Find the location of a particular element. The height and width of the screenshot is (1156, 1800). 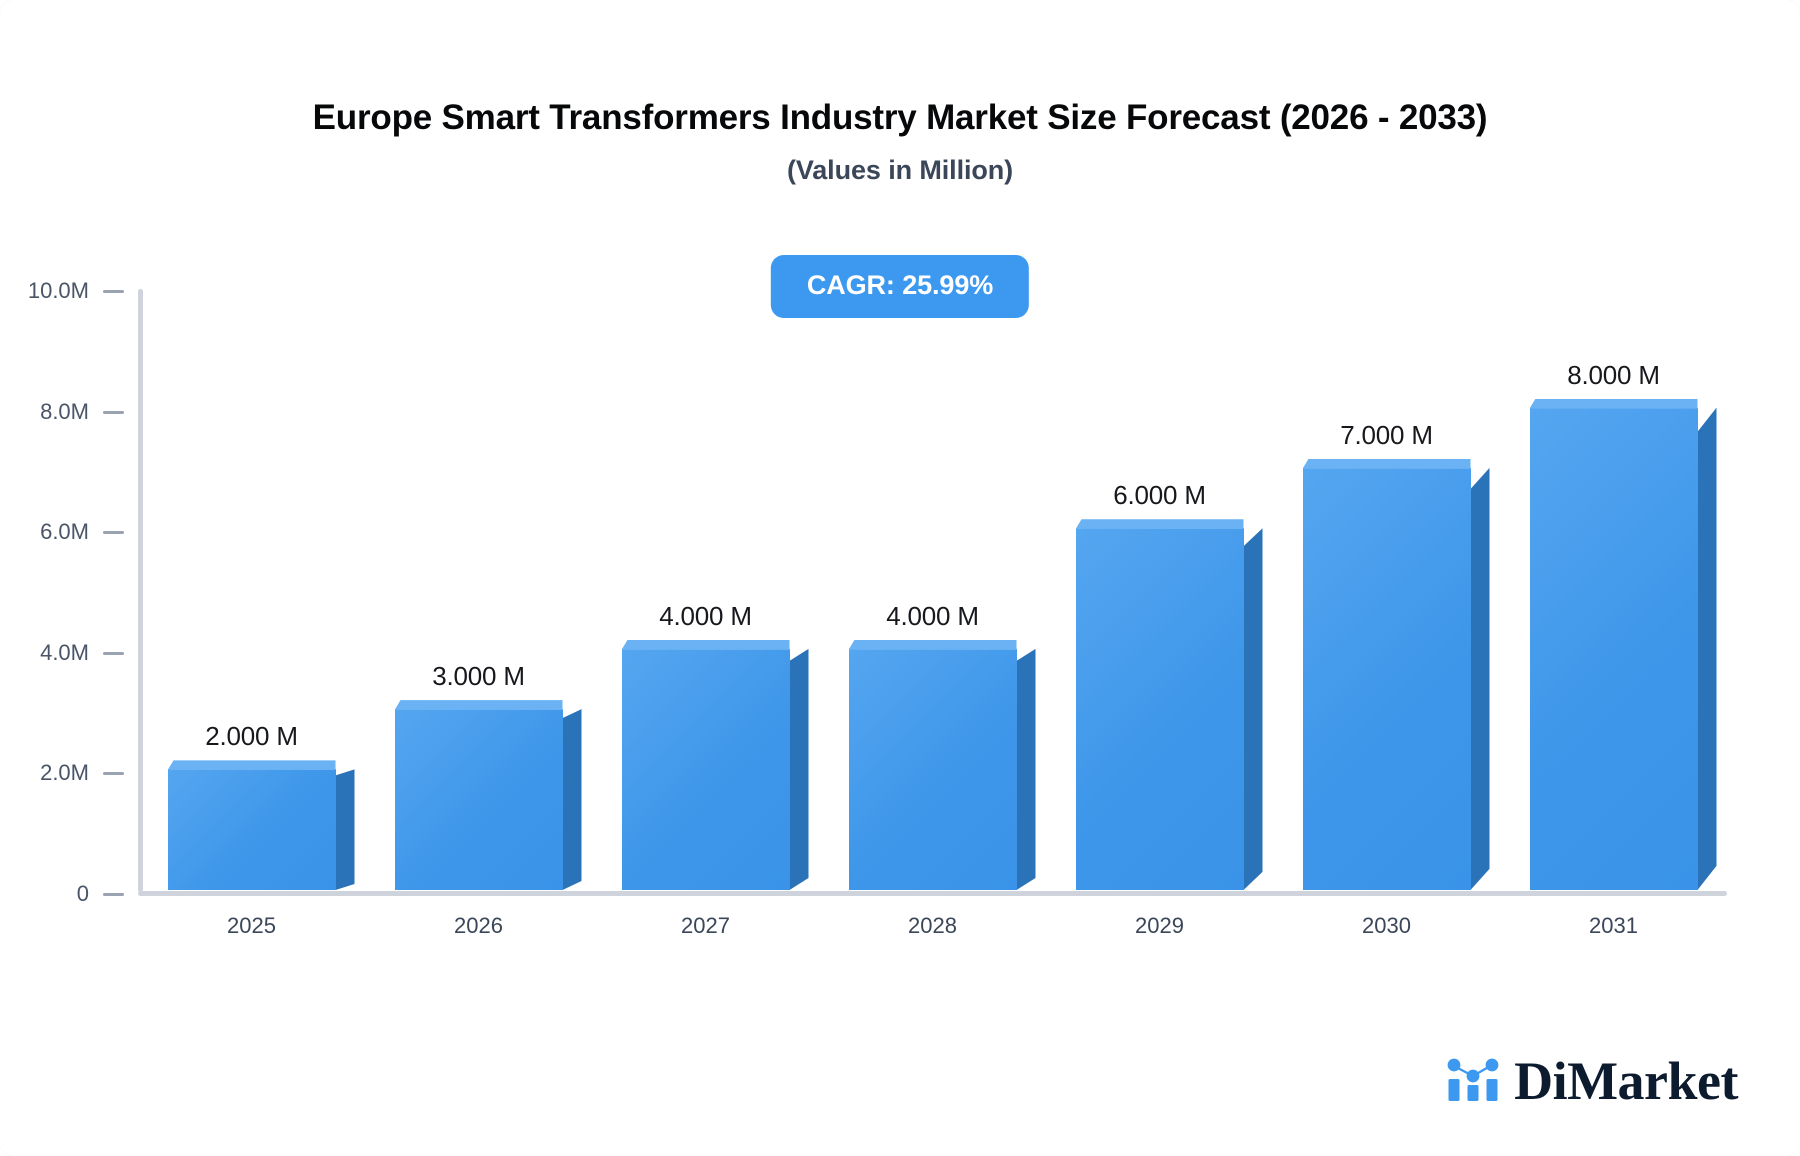

cagr-badge: CAGR: 25.99% is located at coordinates (900, 286).